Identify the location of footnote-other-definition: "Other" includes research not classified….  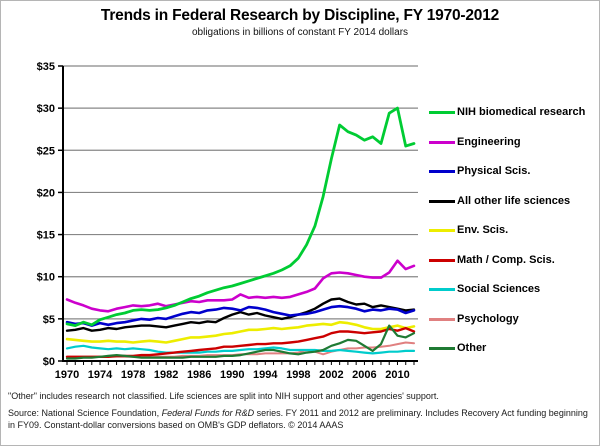
(223, 396).